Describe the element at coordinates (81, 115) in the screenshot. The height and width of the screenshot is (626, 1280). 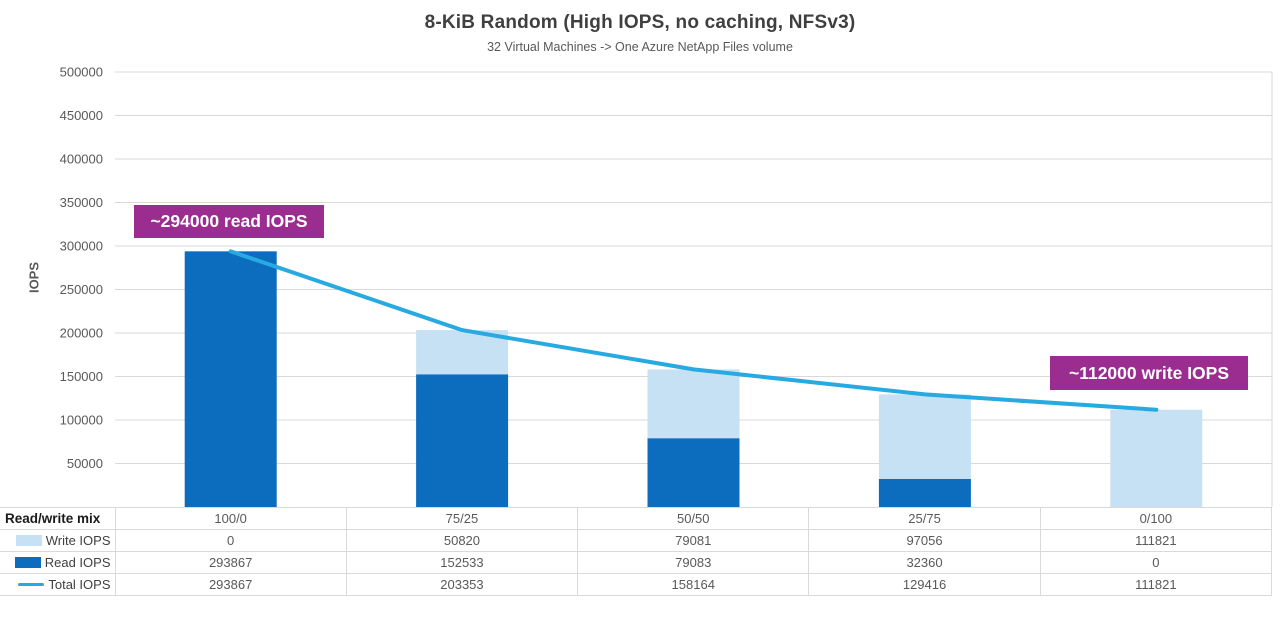
I see `y-tick-label: 450000` at that location.